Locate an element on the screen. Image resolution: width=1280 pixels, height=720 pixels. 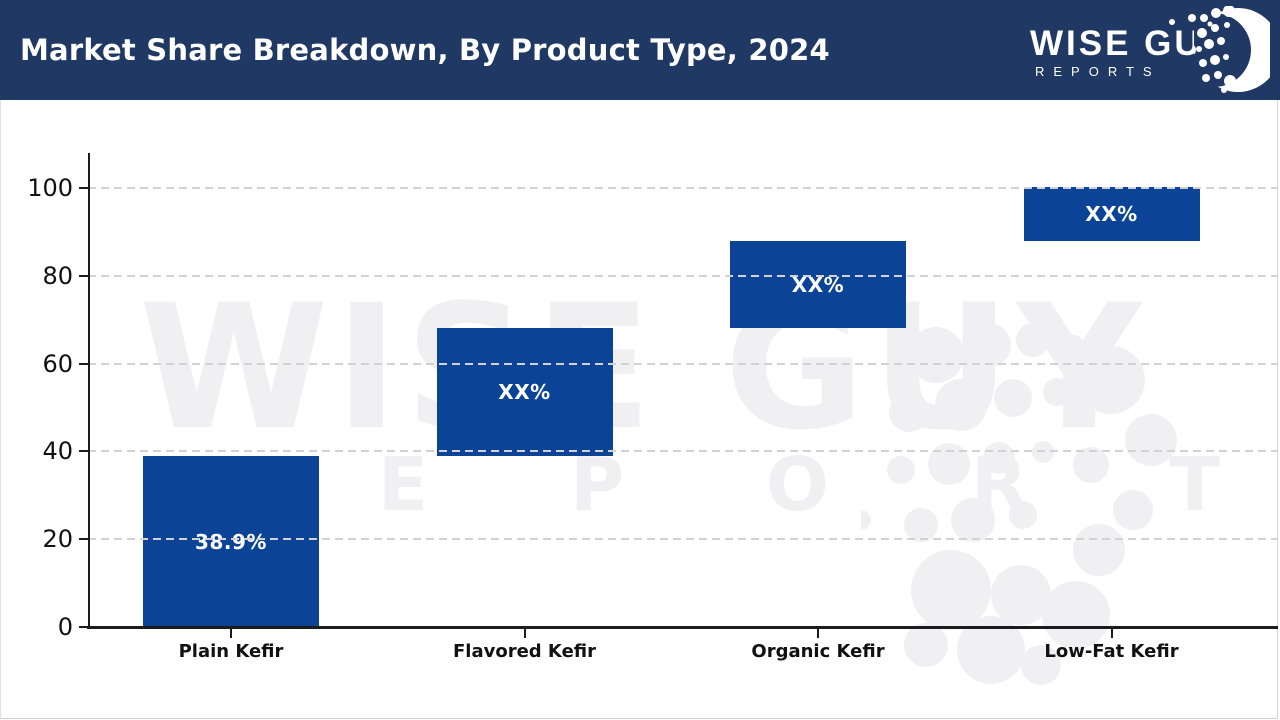
logo-subtext: REPORTS is located at coordinates (1098, 71).